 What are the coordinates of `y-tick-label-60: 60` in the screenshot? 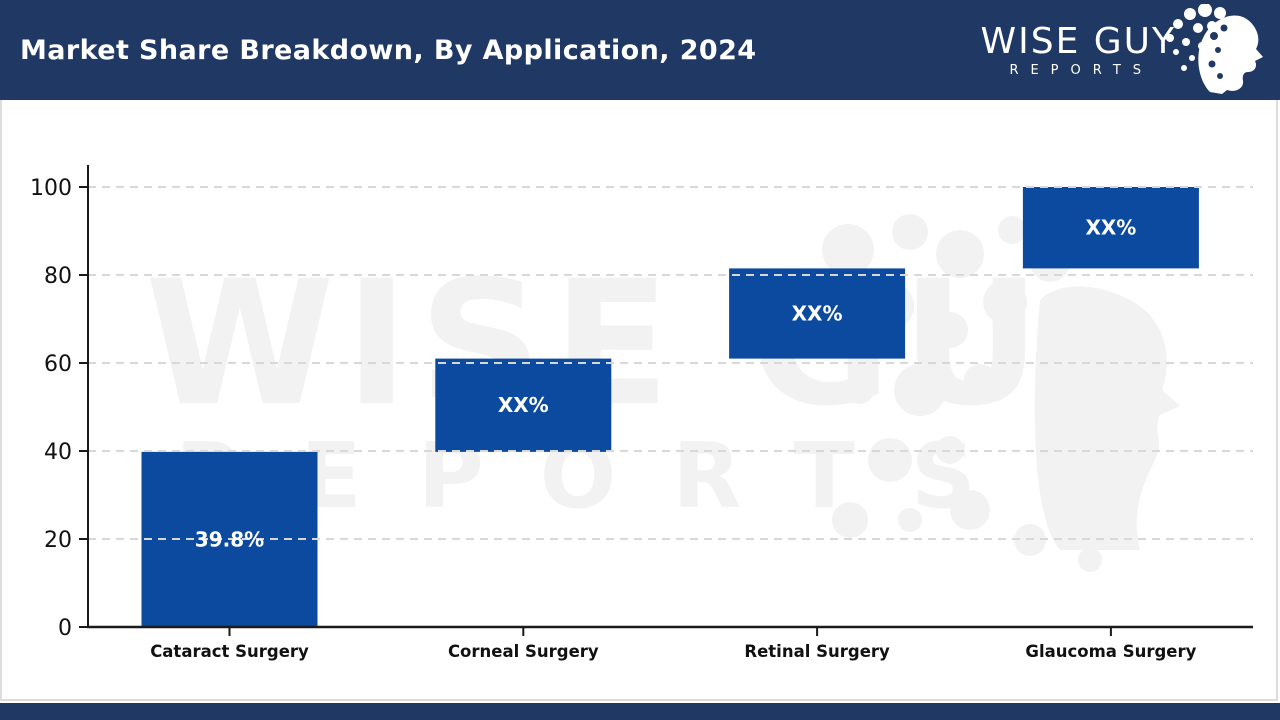 It's located at (58, 364).